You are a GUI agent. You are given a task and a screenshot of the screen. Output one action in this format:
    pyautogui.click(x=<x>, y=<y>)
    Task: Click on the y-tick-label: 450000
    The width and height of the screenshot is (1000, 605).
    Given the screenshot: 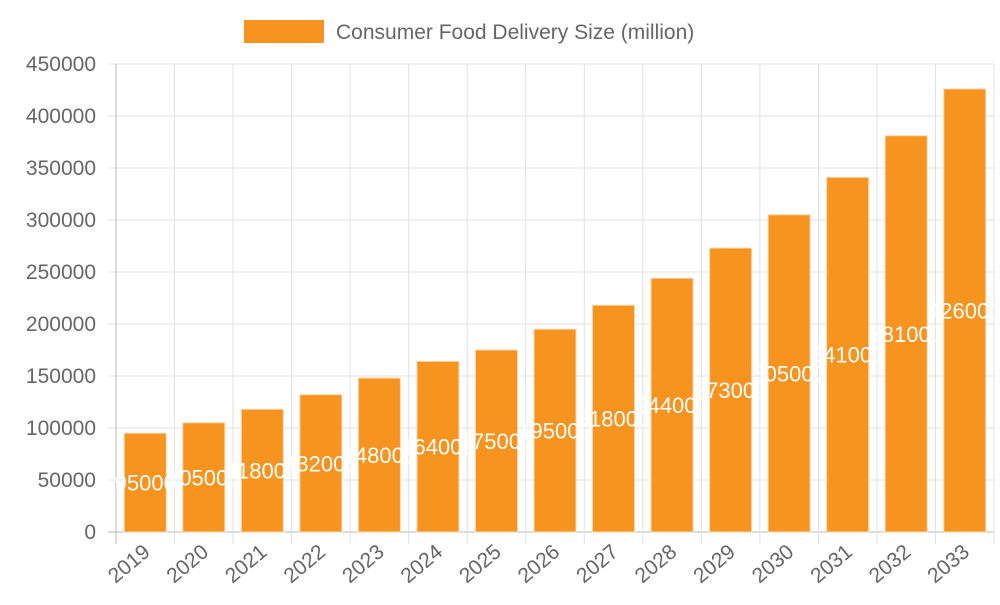 What is the action you would take?
    pyautogui.click(x=61, y=64)
    